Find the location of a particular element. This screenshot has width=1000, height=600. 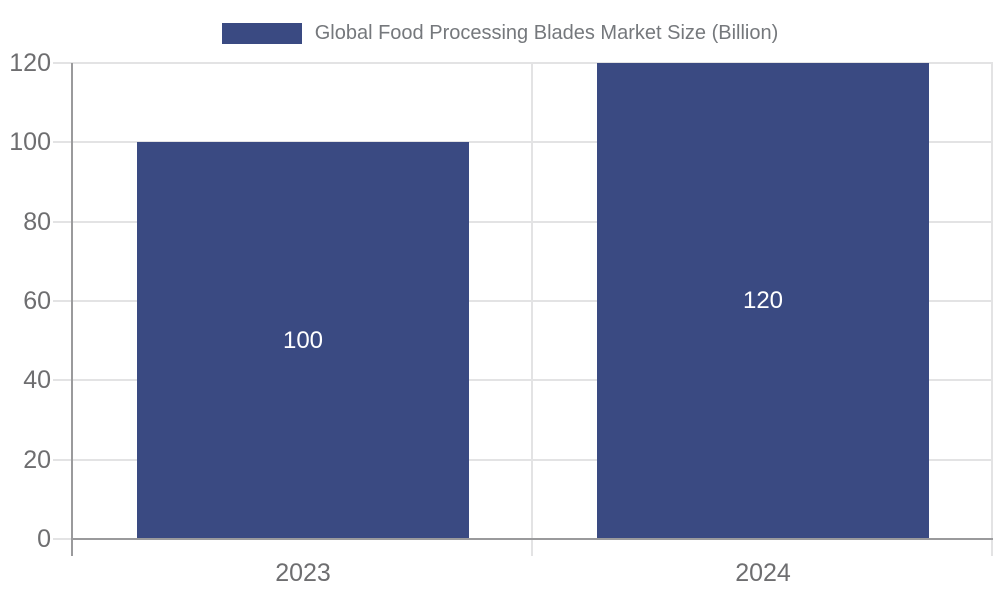

y-axis-tick-label: 120 is located at coordinates (30, 63).